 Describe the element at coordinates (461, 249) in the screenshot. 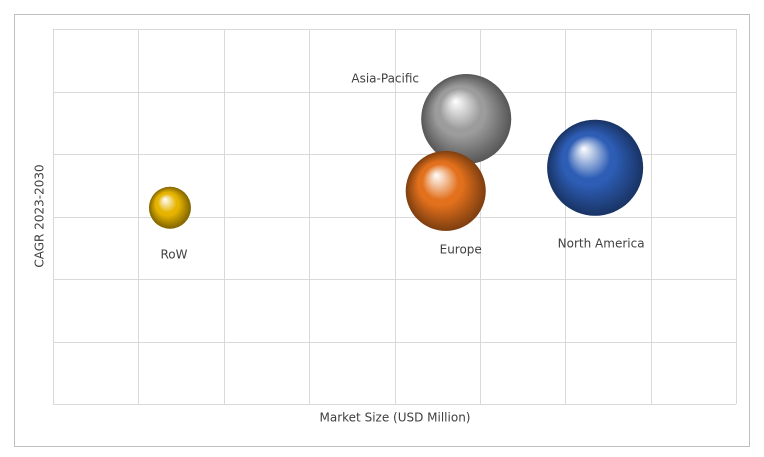

I see `bubble-label: Europe` at that location.